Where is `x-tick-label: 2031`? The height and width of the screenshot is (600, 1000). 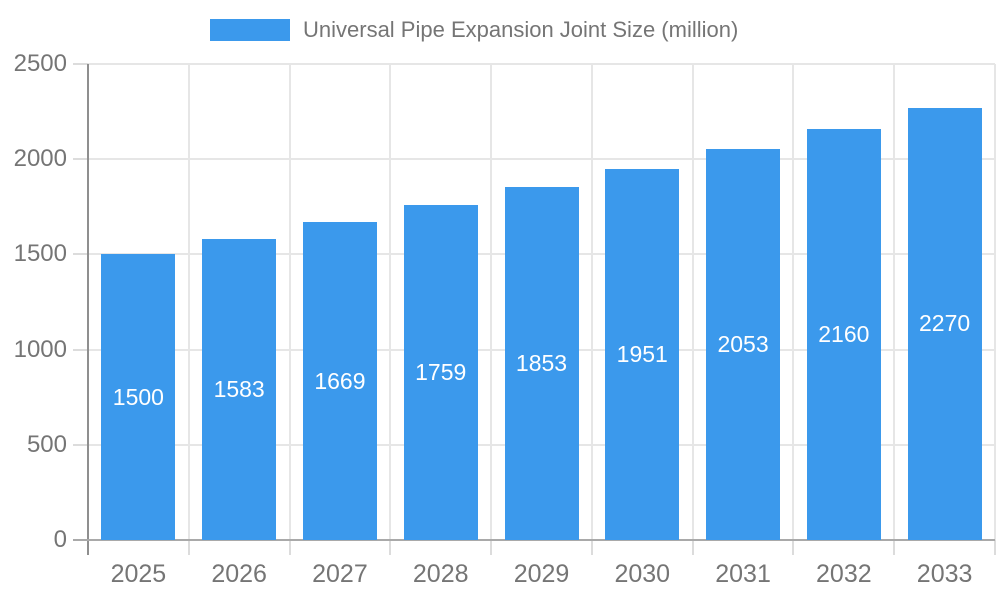 x-tick-label: 2031 is located at coordinates (743, 574).